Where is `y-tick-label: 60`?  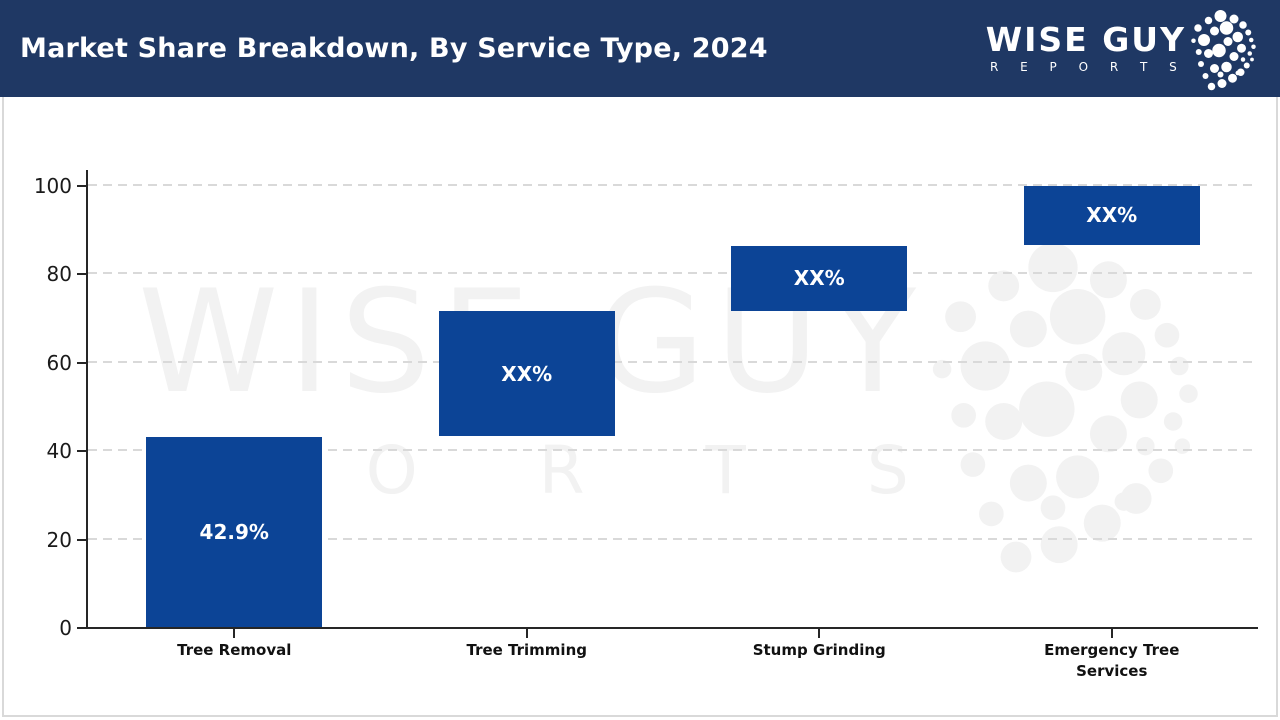 y-tick-label: 60 is located at coordinates (59, 362).